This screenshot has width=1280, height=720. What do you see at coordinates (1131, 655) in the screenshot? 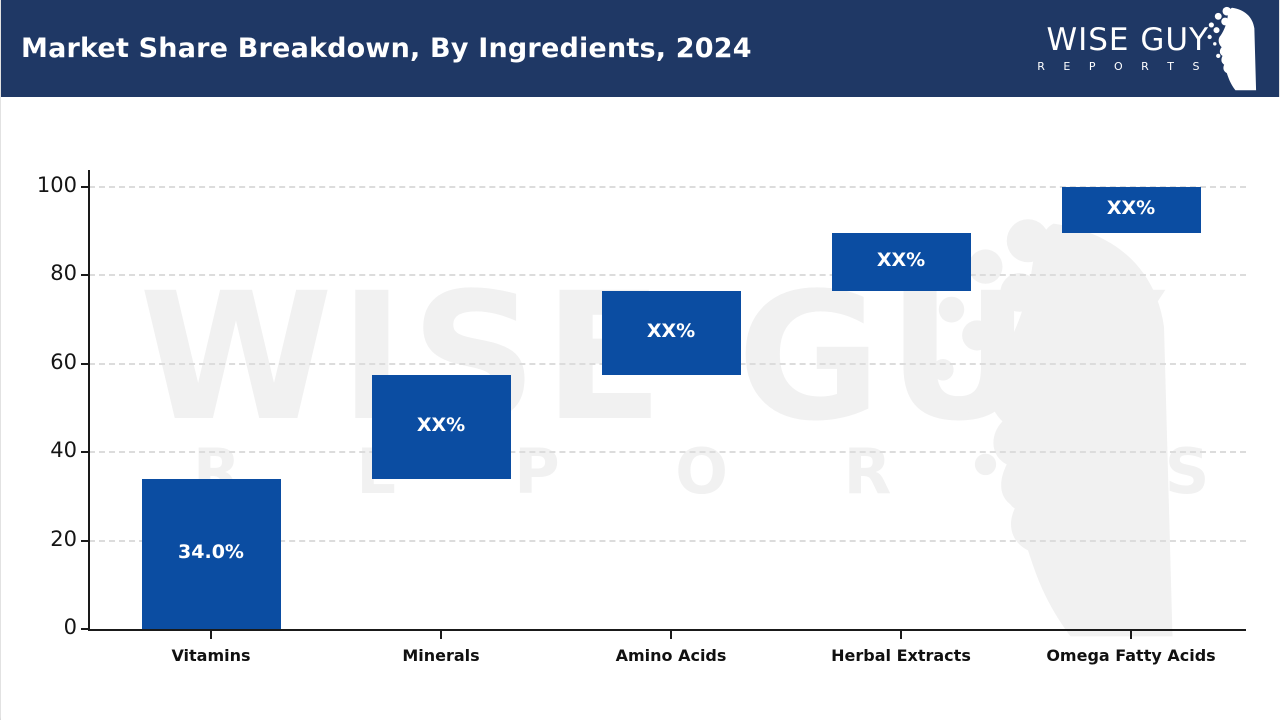
I see `x-axis-category-label: Omega Fatty Acids` at bounding box center [1131, 655].